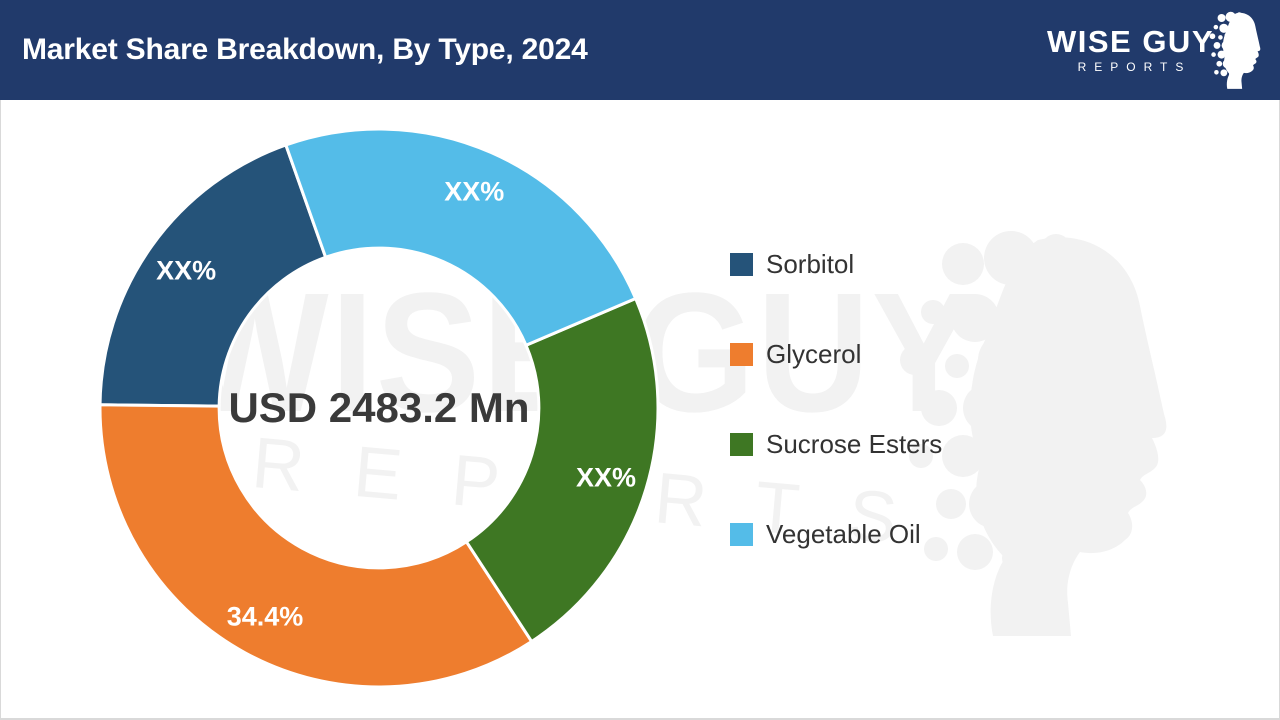  What do you see at coordinates (814, 354) in the screenshot?
I see `legend-label: Glycerol` at bounding box center [814, 354].